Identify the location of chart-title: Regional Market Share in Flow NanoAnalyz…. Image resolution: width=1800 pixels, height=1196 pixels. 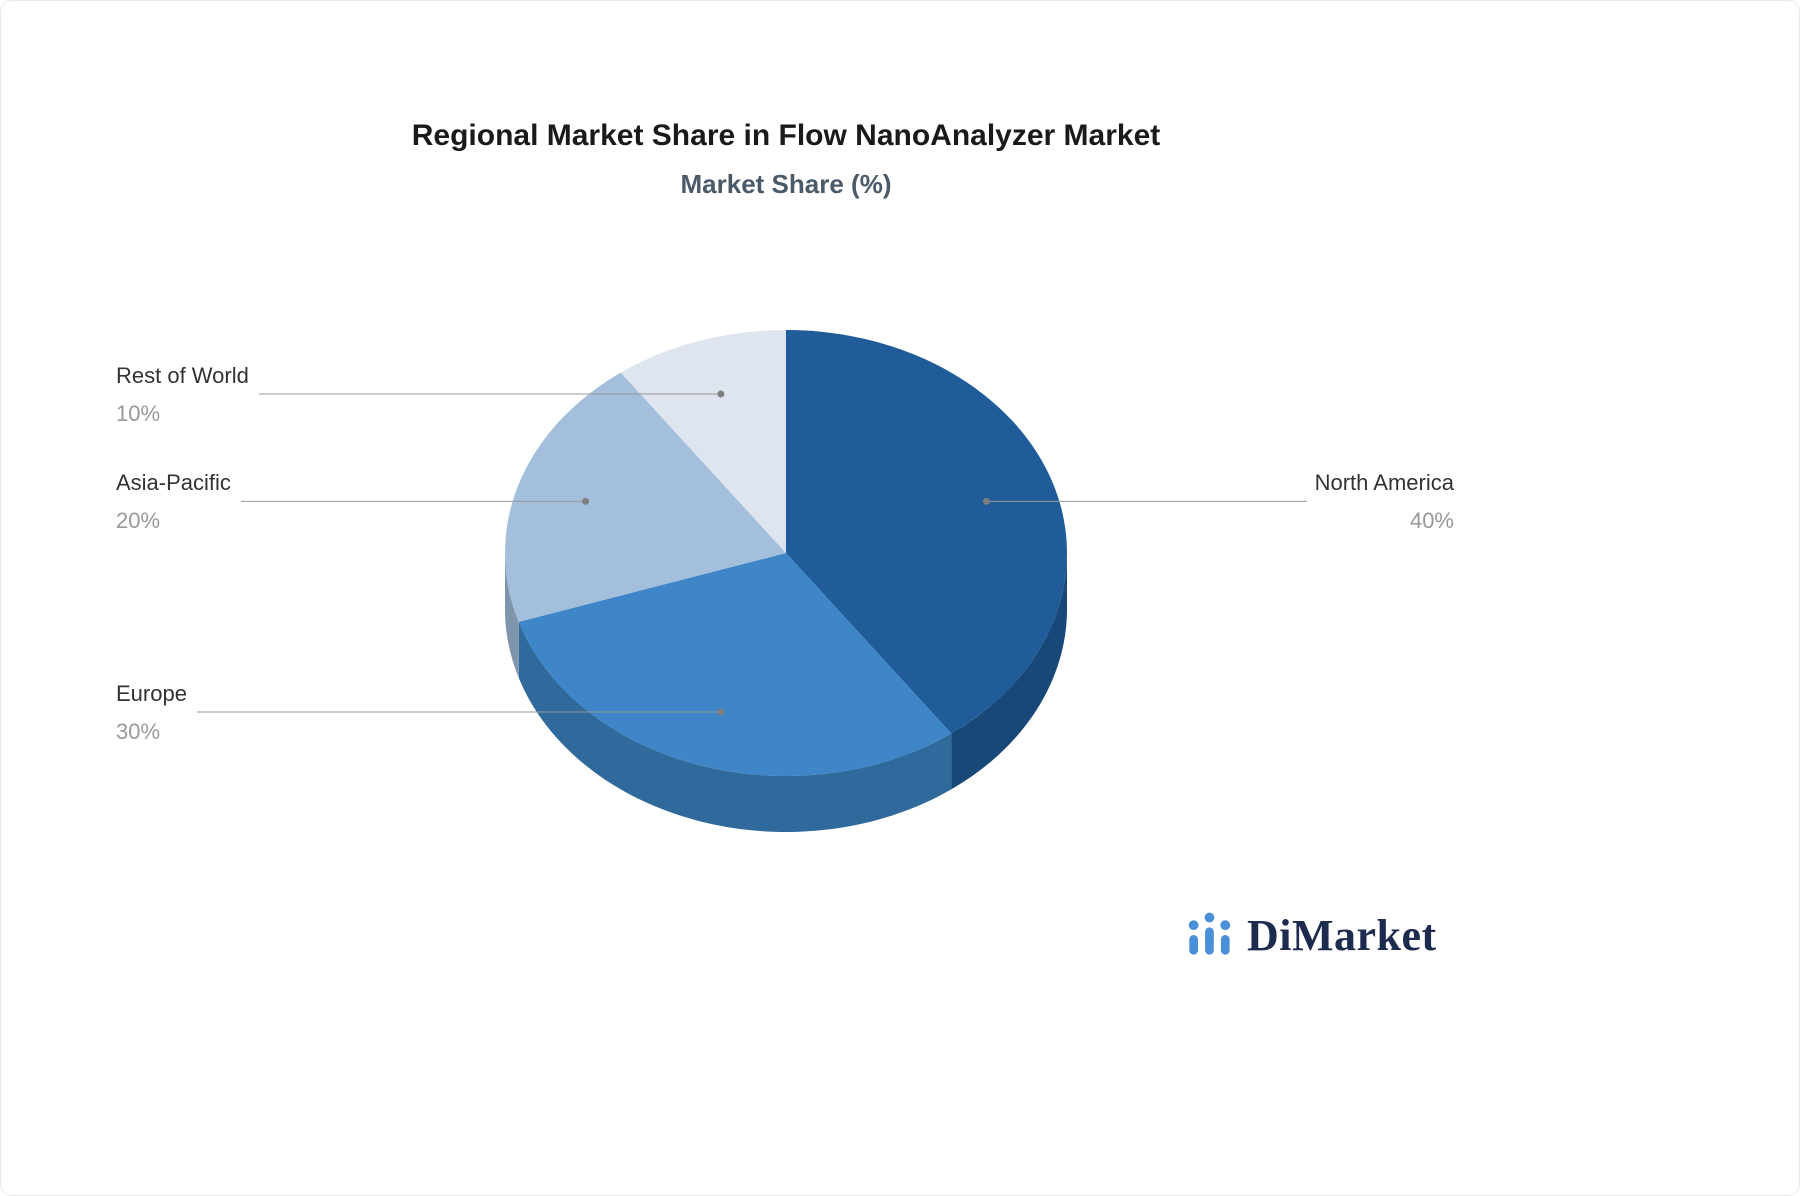
(786, 135).